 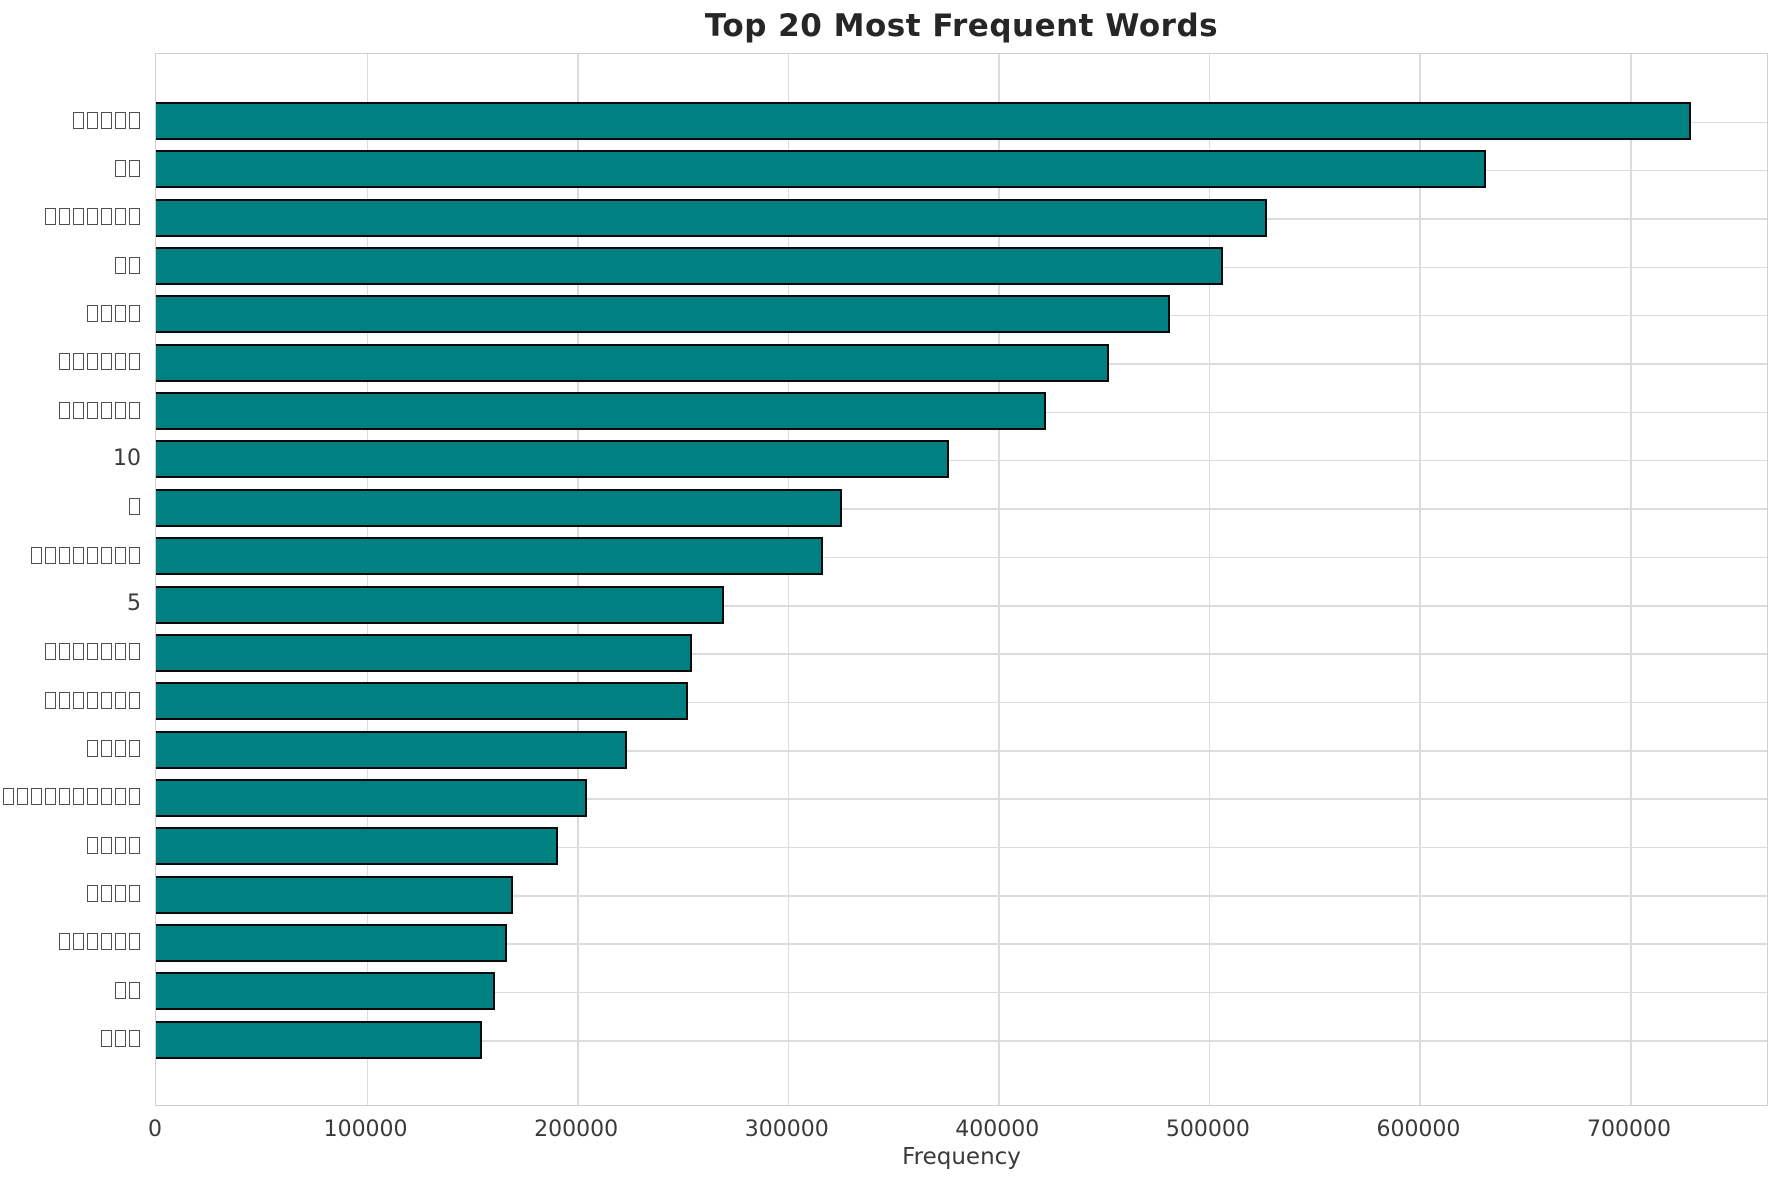 I want to click on chart-title: Top 20 Most Frequent Words, so click(x=961, y=26).